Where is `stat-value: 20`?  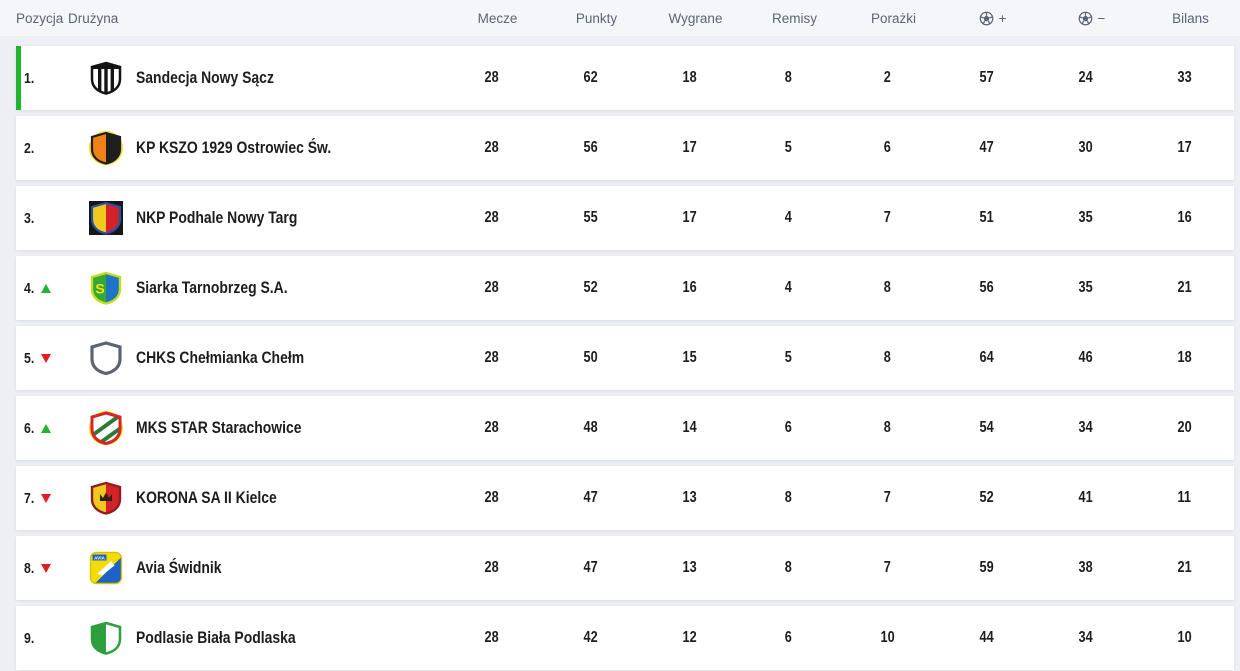
stat-value: 20 is located at coordinates (1184, 427).